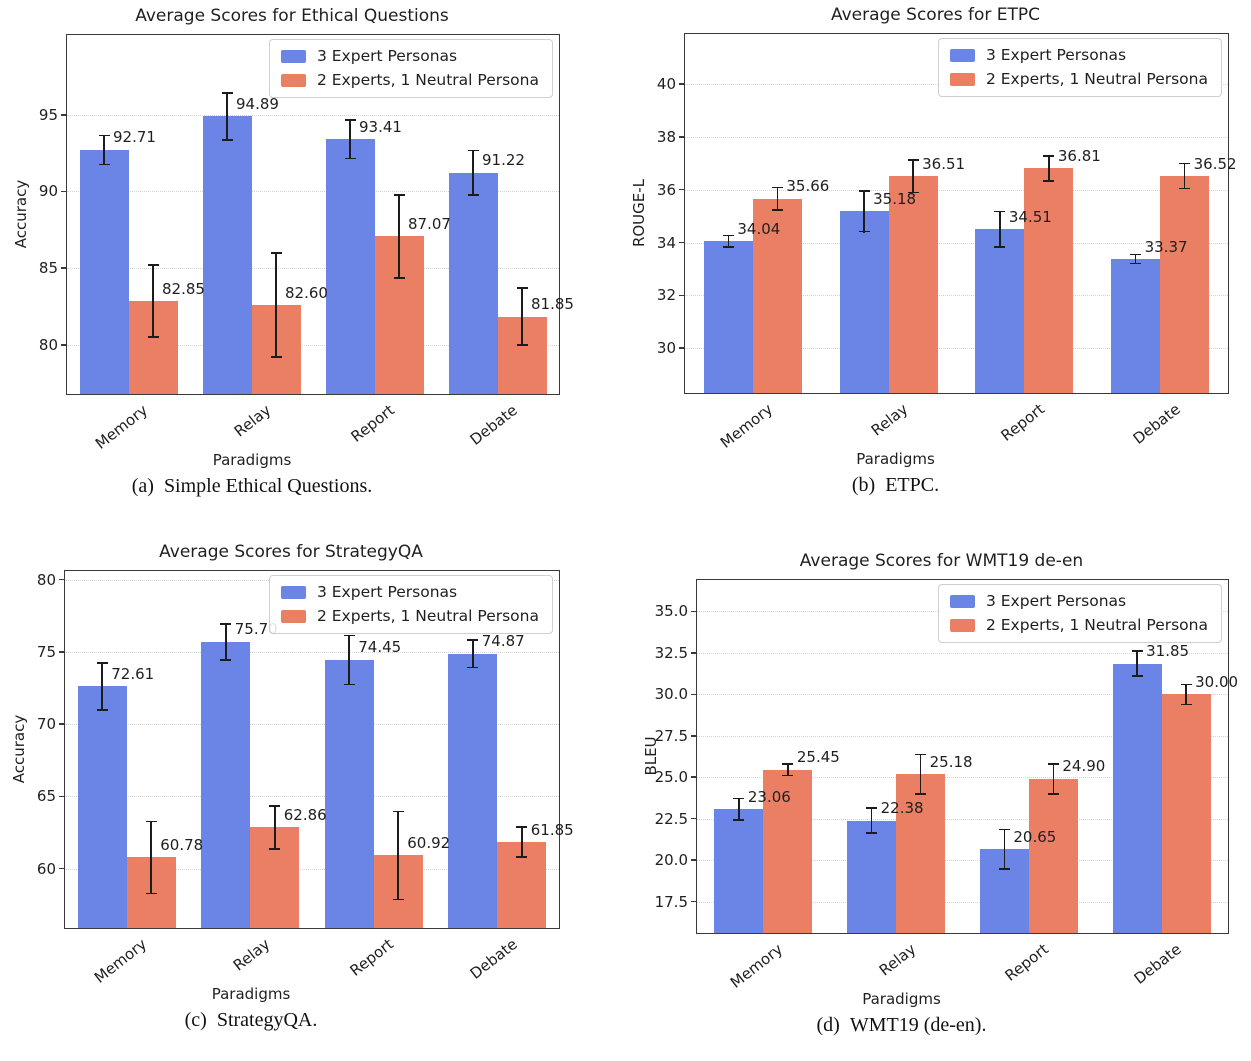 Image resolution: width=1251 pixels, height=1061 pixels. Describe the element at coordinates (808, 186) in the screenshot. I see `value-label: 35.66` at that location.